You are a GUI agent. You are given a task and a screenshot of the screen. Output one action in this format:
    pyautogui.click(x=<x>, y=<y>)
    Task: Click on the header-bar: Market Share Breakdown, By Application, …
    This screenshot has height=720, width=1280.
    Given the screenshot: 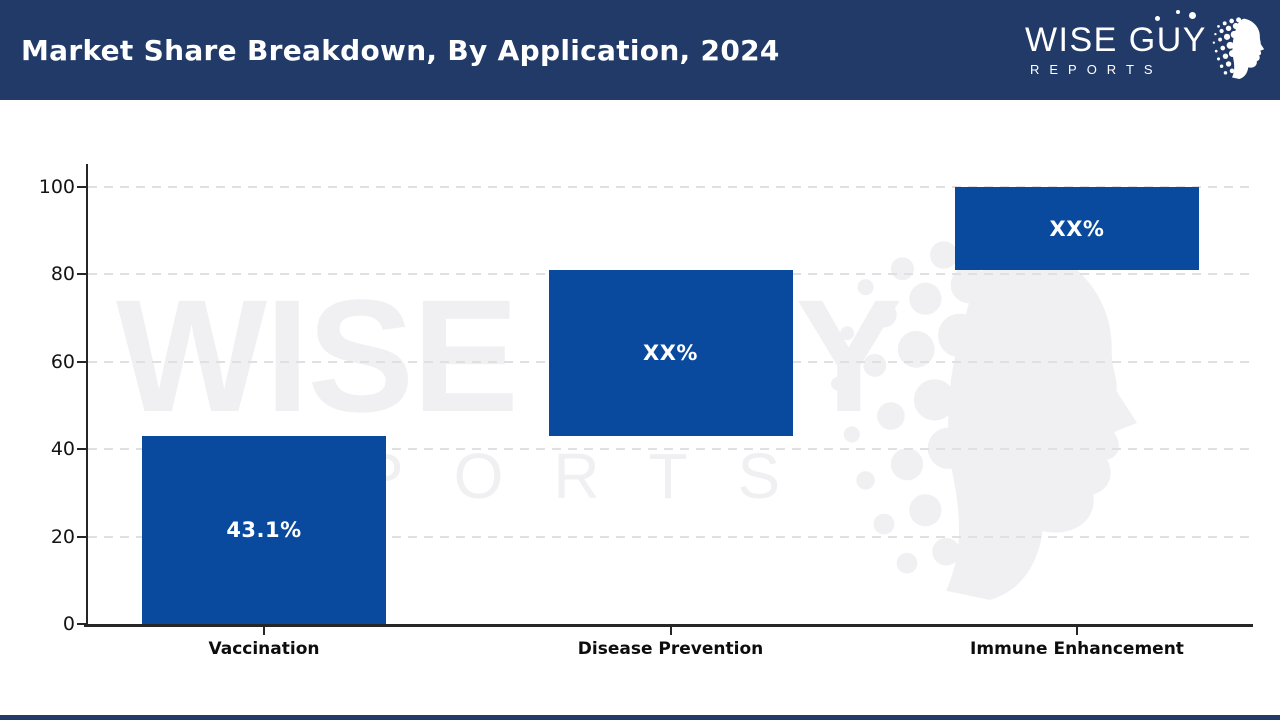 What is the action you would take?
    pyautogui.click(x=640, y=50)
    